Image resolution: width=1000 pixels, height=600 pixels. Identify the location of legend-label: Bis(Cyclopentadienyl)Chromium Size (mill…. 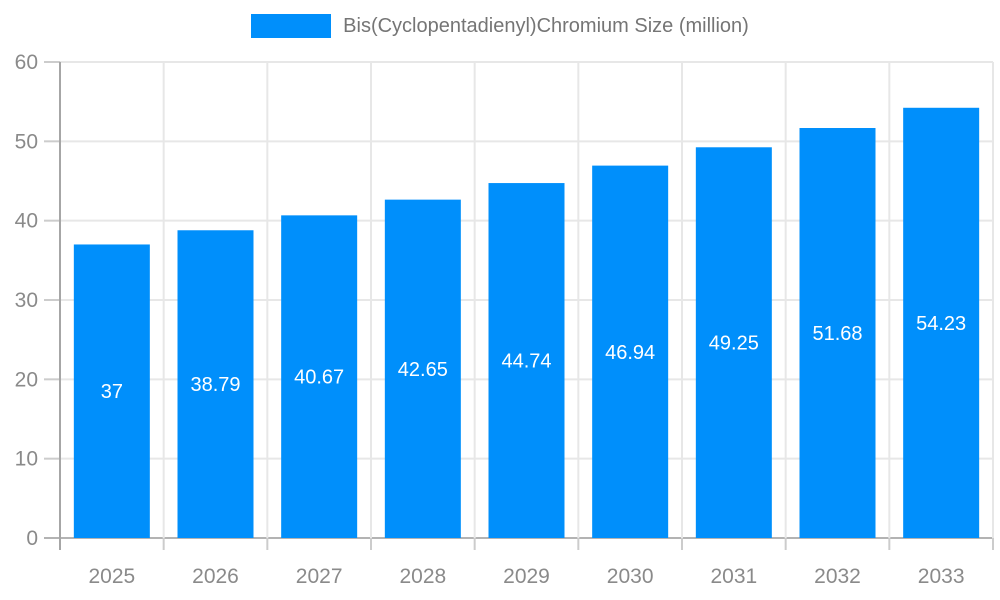
(546, 25).